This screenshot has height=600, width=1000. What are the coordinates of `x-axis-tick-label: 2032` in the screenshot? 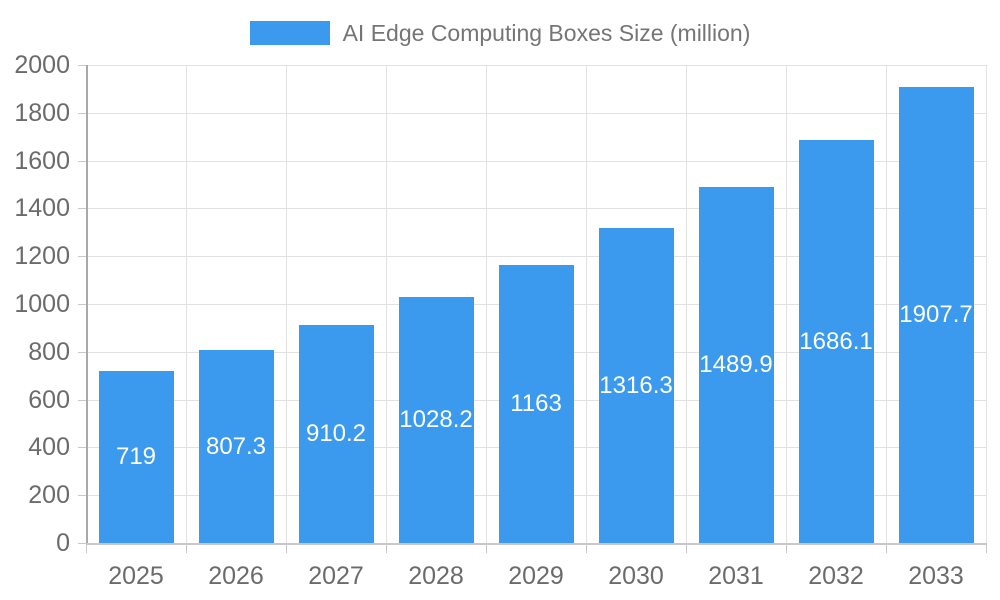 It's located at (836, 576).